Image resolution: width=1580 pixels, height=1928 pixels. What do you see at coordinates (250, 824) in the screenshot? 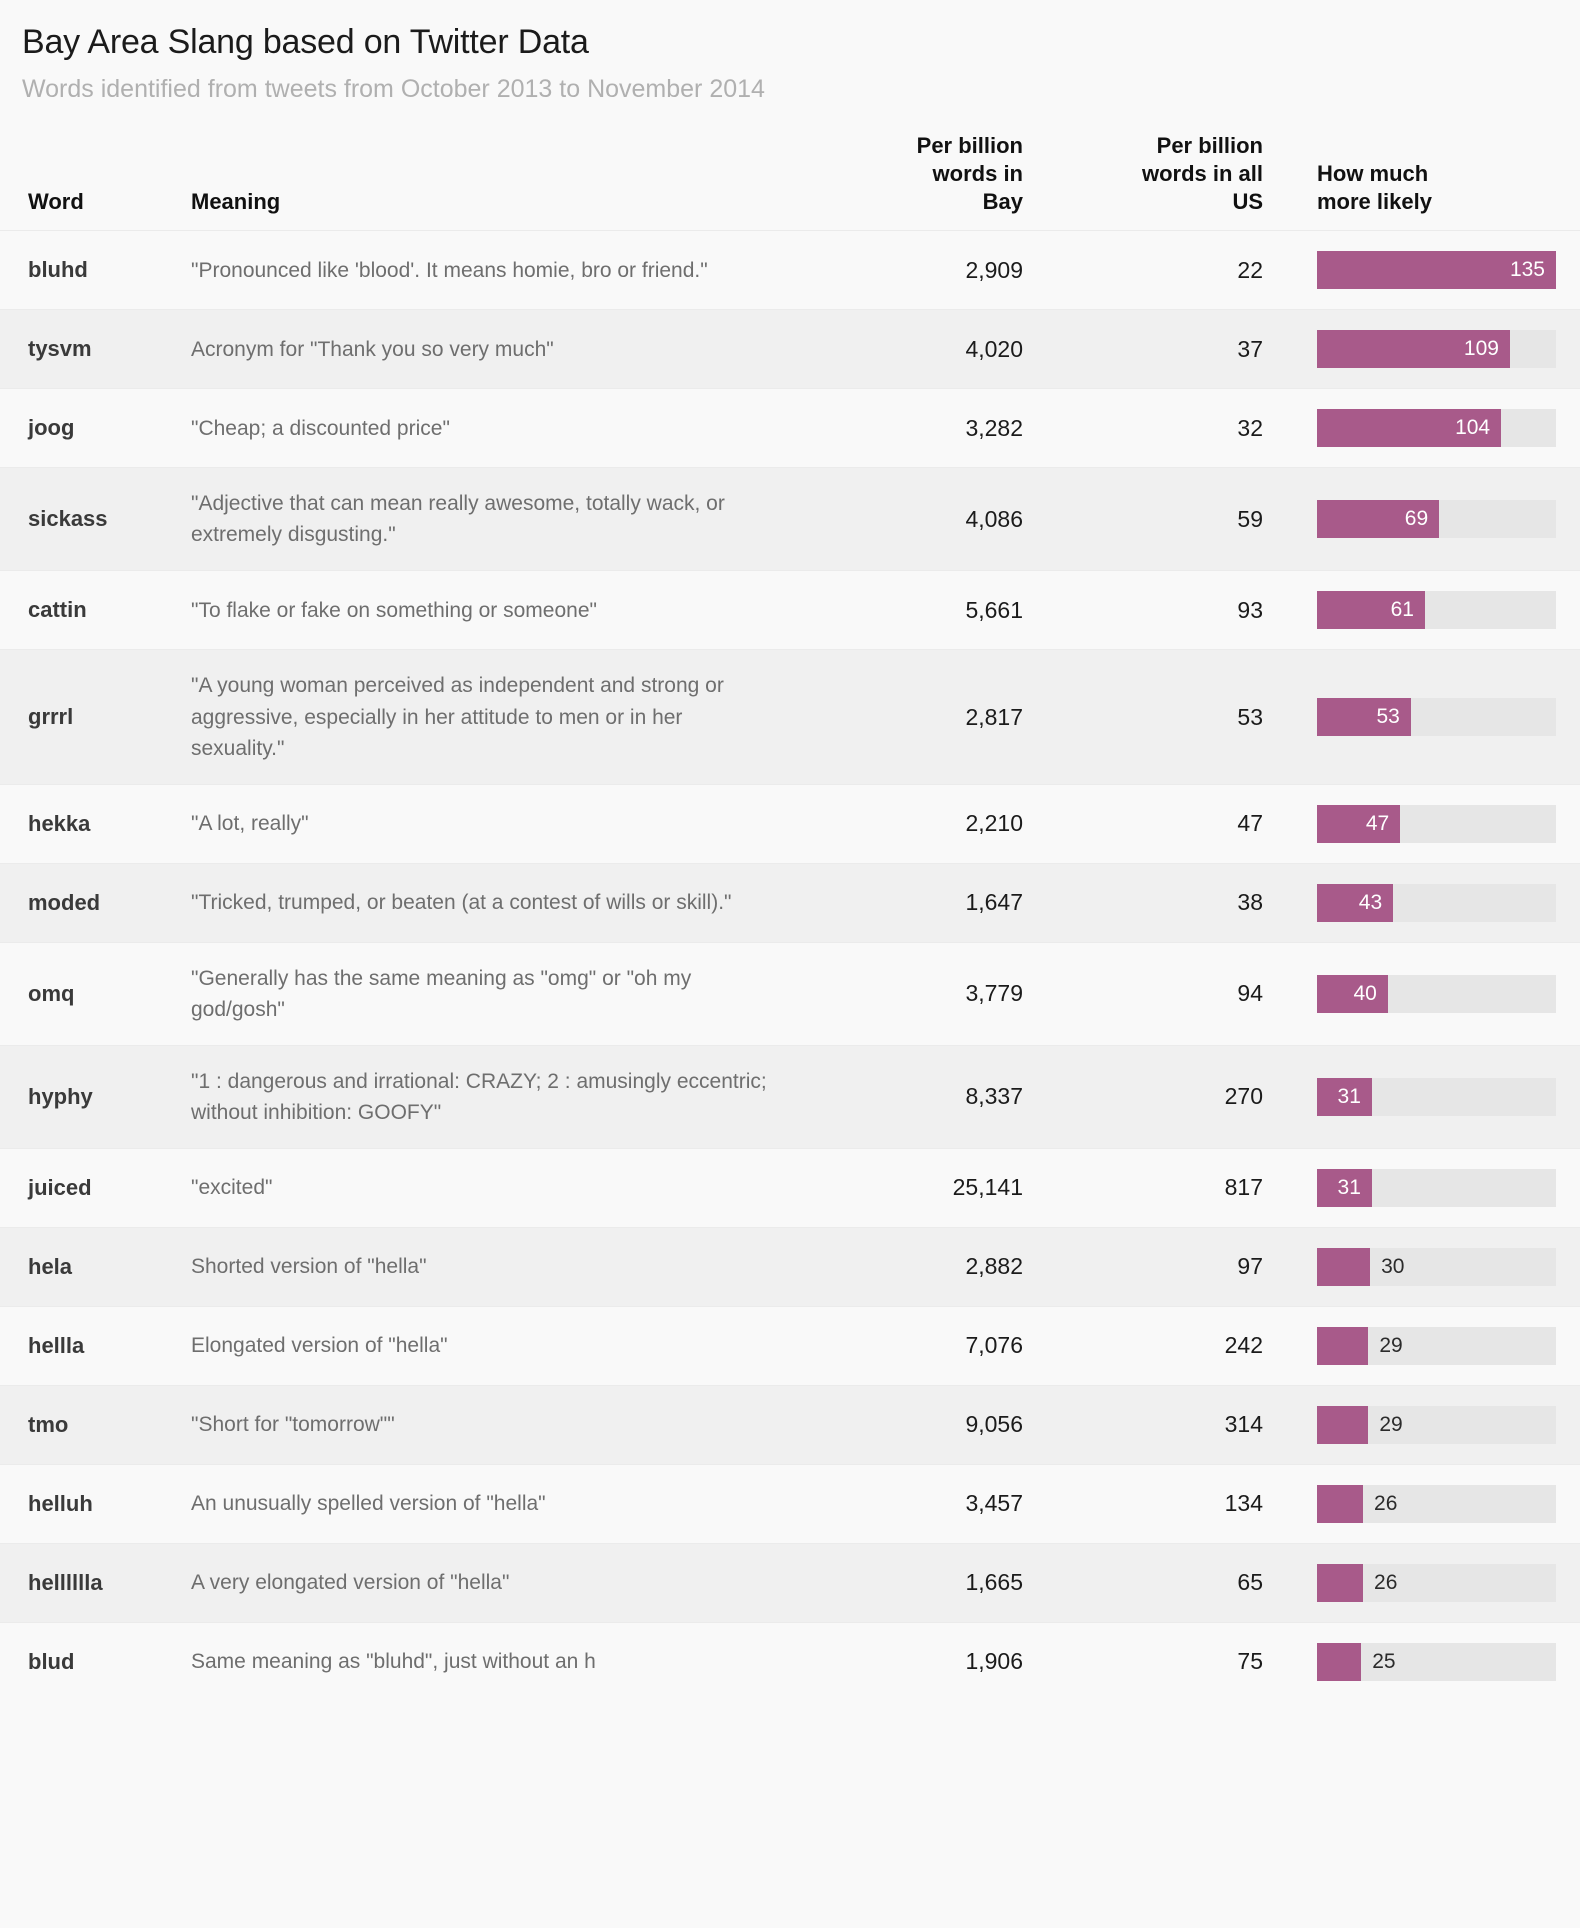
I see `cell-meaning: "A lot, really"` at bounding box center [250, 824].